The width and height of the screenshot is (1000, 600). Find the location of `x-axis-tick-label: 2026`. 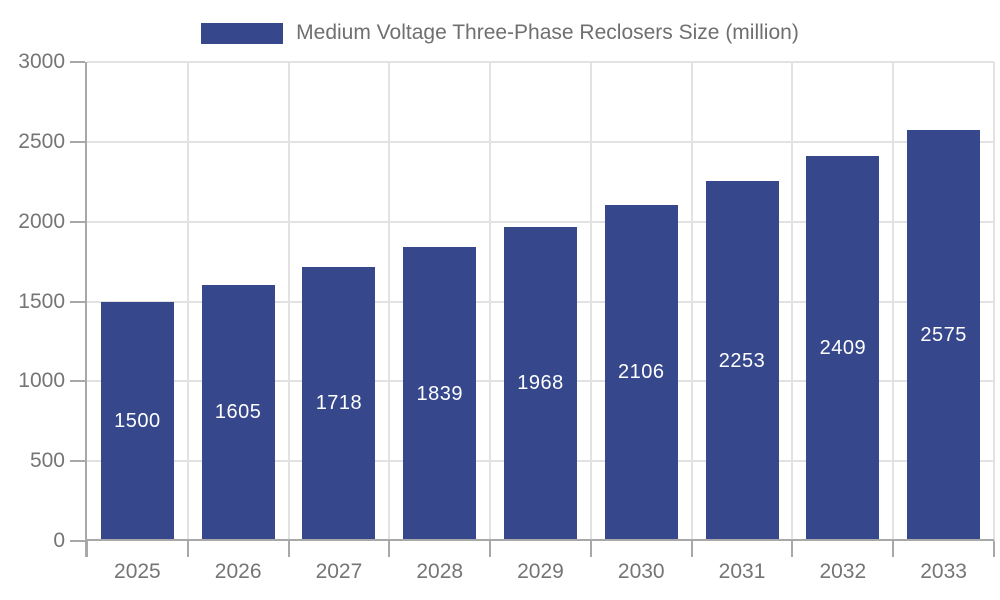

x-axis-tick-label: 2026 is located at coordinates (238, 571).